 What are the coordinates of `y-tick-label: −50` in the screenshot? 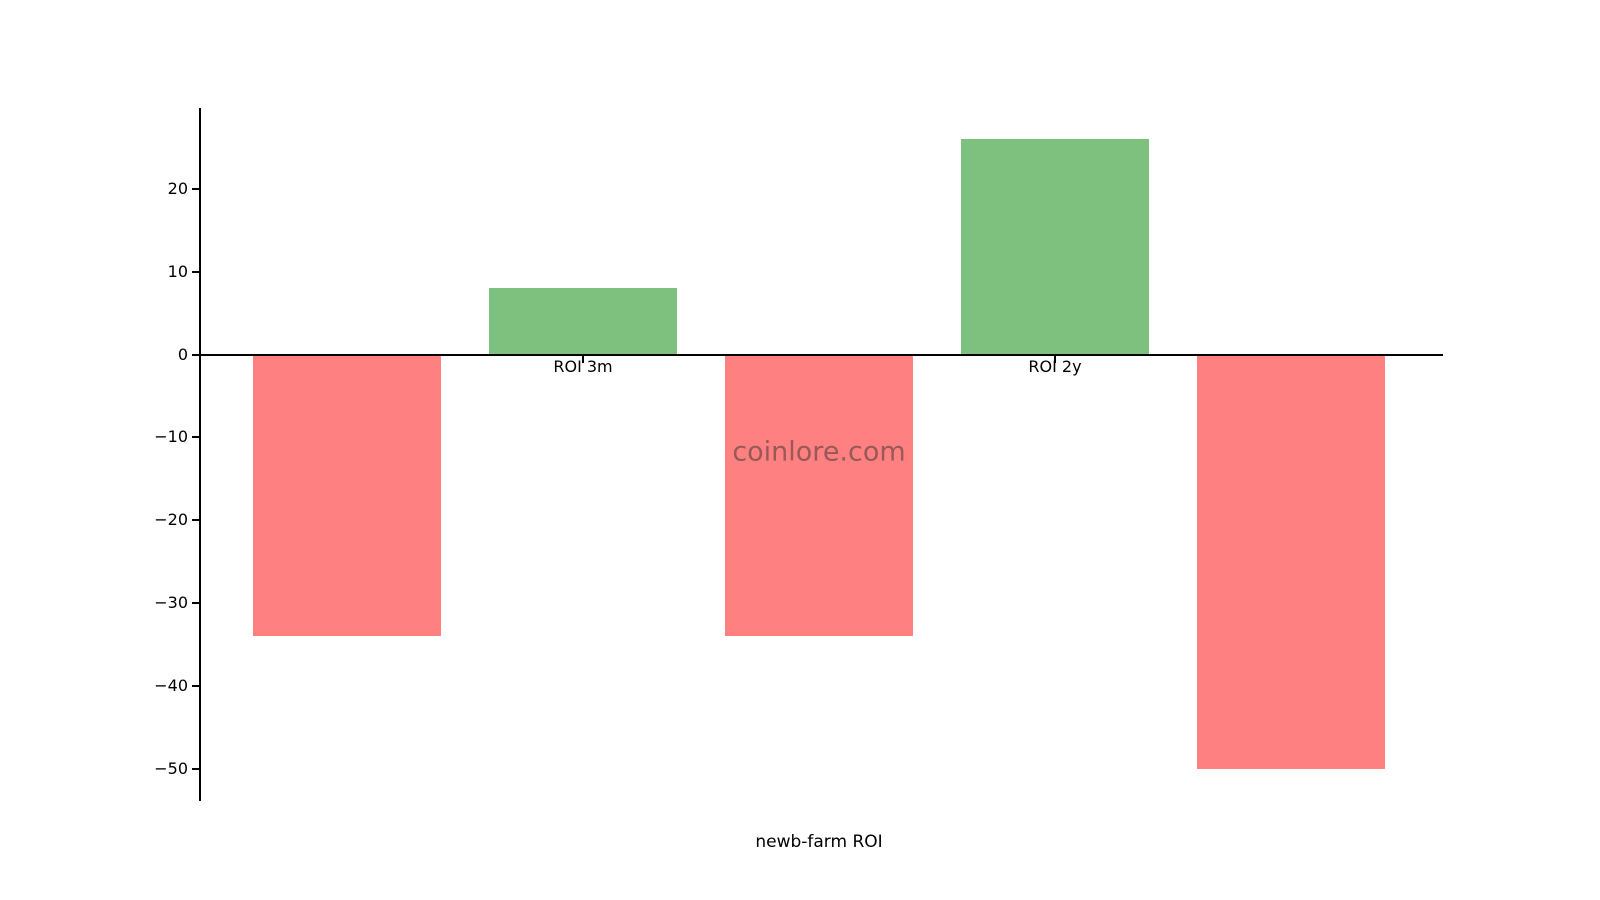 It's located at (171, 768).